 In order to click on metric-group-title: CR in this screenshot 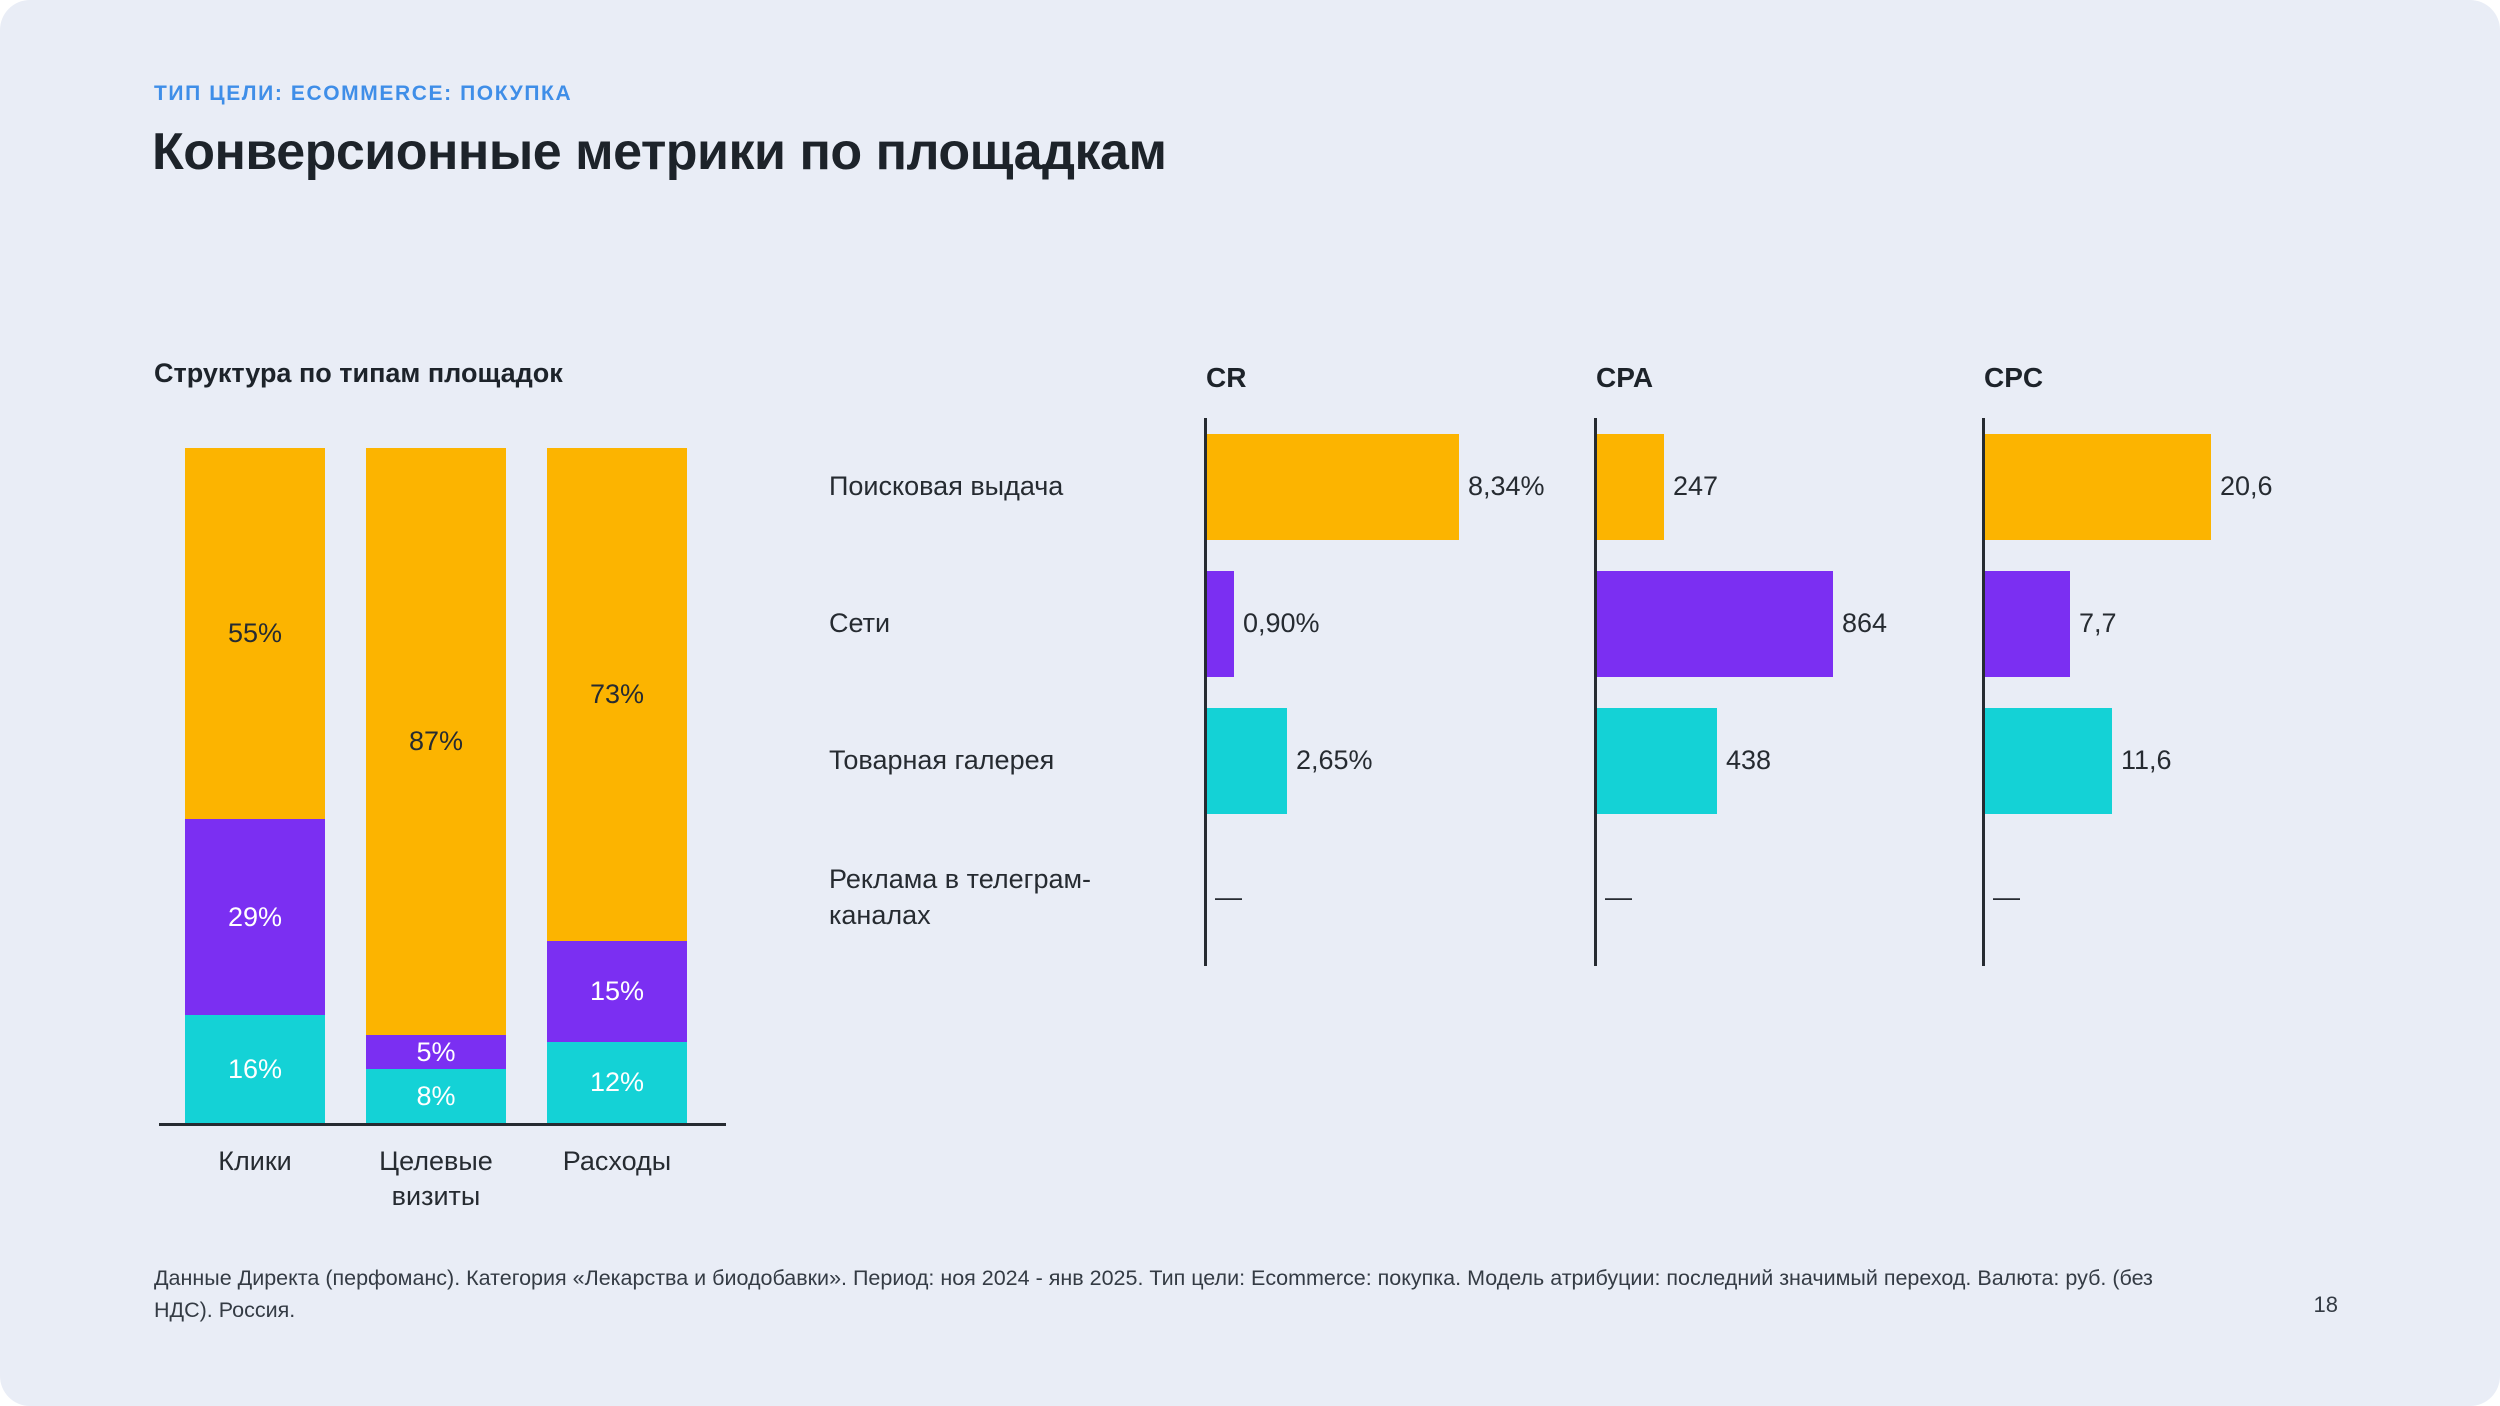, I will do `click(1226, 377)`.